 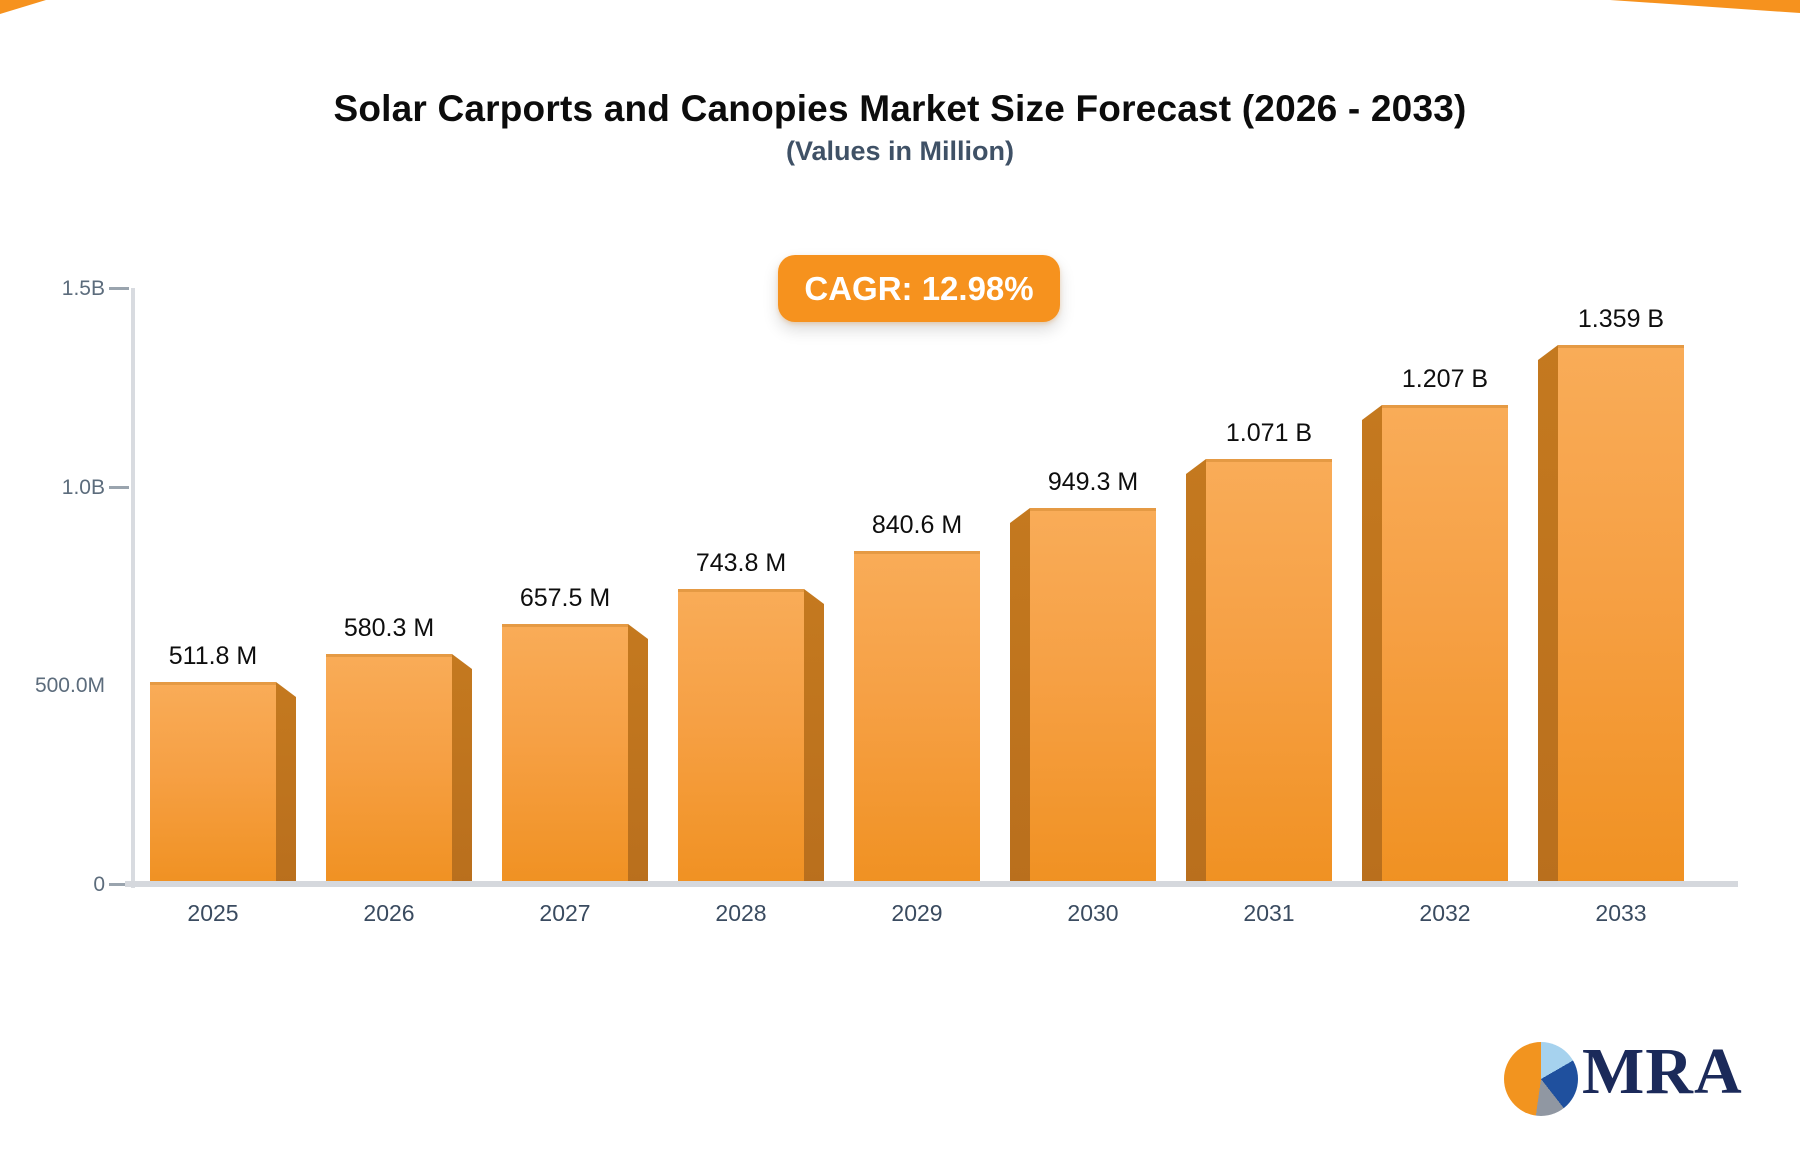 What do you see at coordinates (917, 718) in the screenshot?
I see `bar-2029` at bounding box center [917, 718].